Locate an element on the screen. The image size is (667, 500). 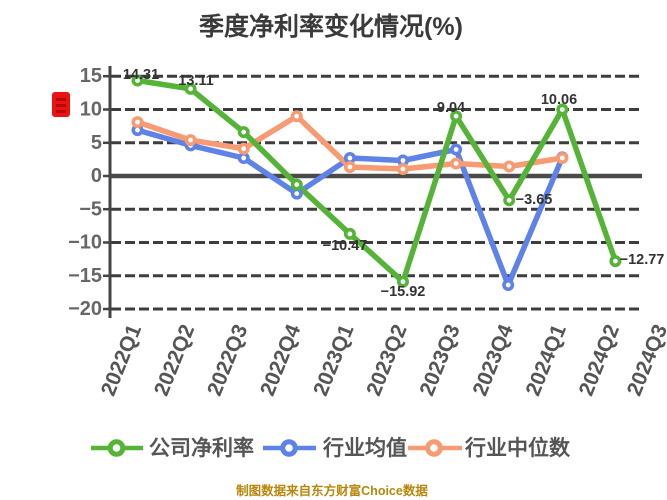
svg-text: 公司净利率 is located at coordinates (201, 448).